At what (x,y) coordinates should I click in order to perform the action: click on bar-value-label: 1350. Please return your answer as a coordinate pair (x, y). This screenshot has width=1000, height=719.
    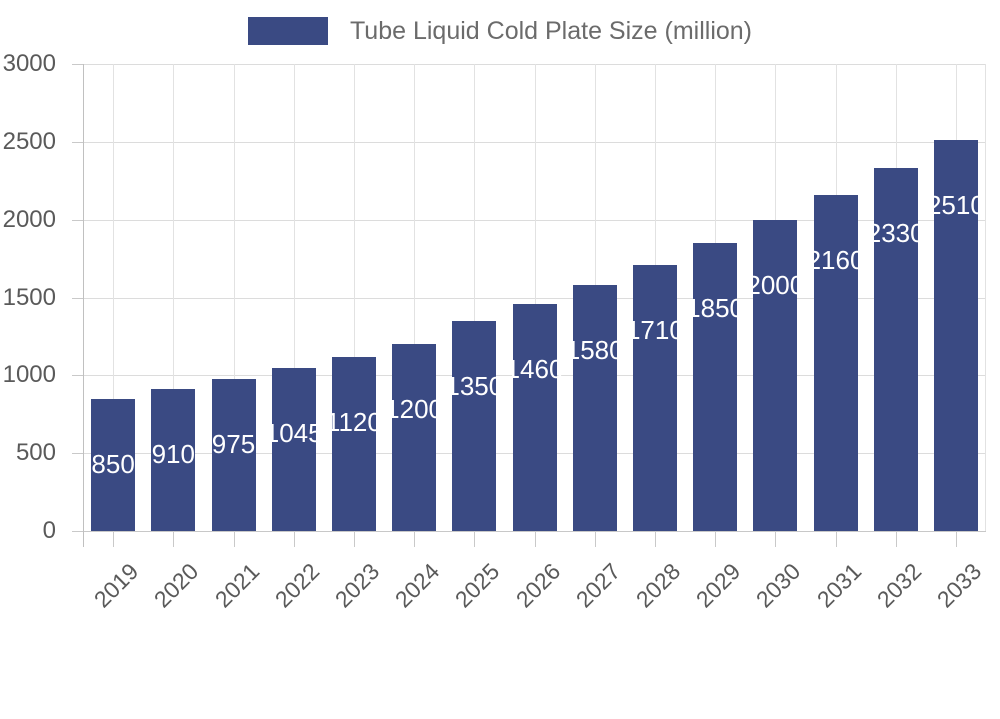
    Looking at the image, I should click on (474, 385).